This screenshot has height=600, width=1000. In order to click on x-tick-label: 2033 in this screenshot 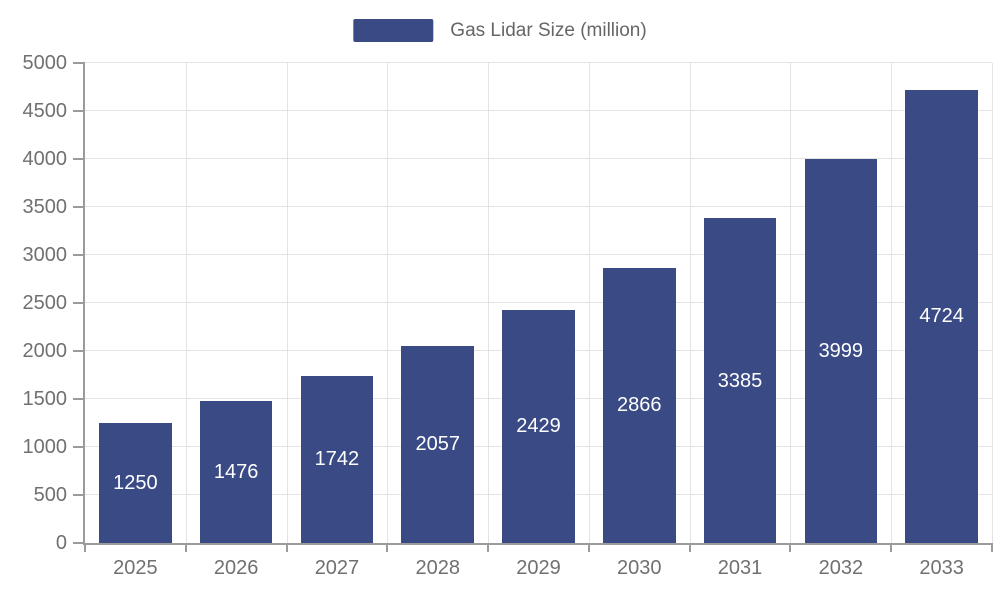, I will do `click(941, 568)`.